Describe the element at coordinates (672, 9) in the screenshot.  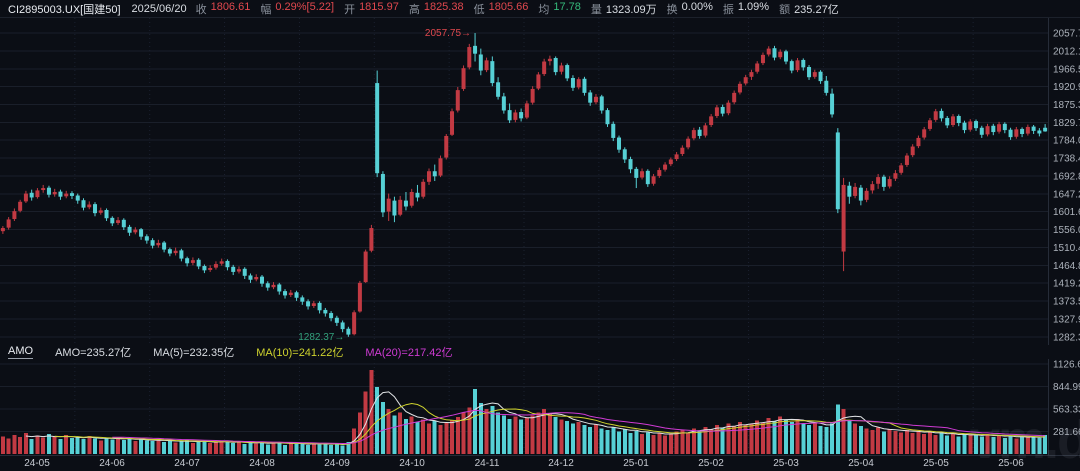
I see `quote-field-label: 换` at that location.